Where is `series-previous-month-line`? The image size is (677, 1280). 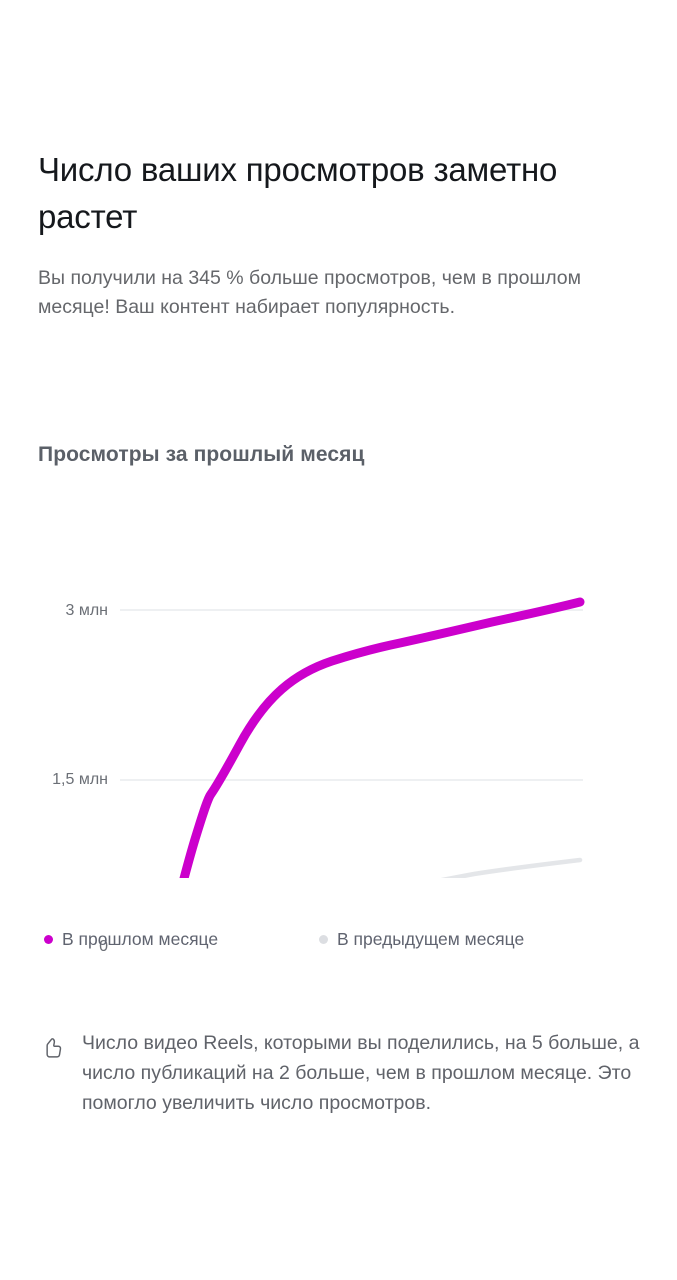
series-previous-month-line is located at coordinates (511, 867).